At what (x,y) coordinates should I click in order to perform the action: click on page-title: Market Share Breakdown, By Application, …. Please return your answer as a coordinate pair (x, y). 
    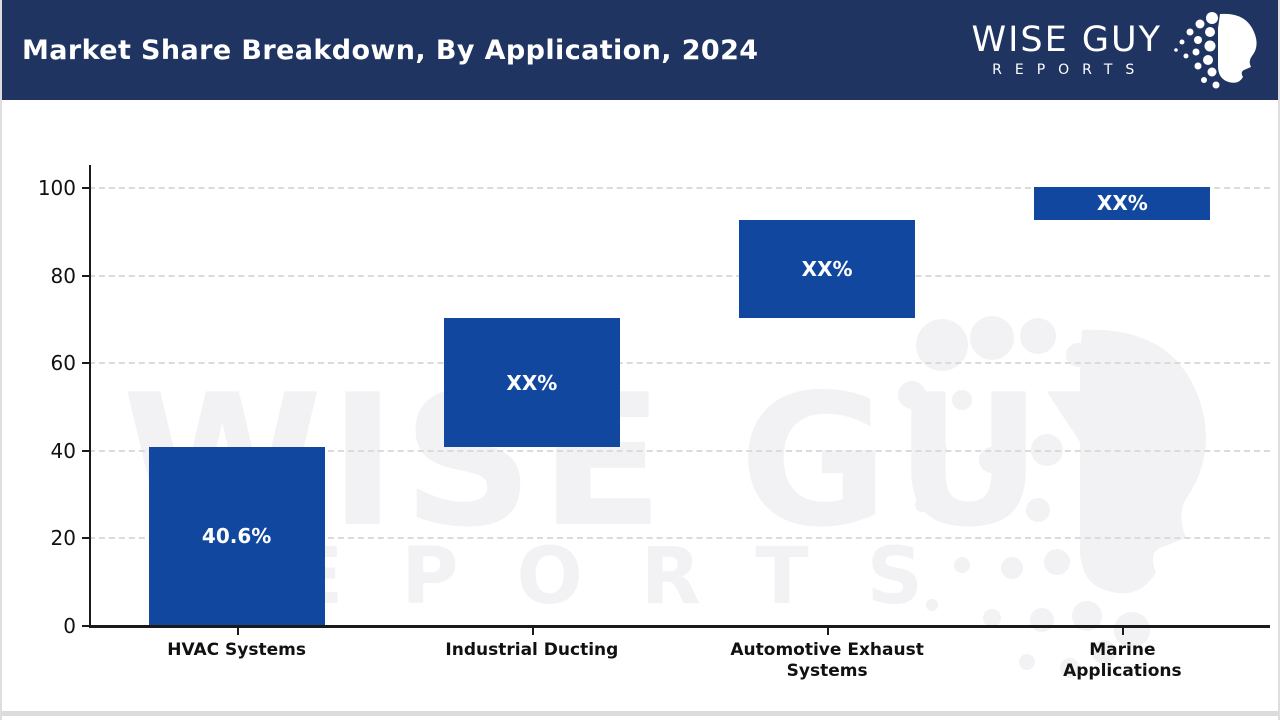
    Looking at the image, I should click on (390, 50).